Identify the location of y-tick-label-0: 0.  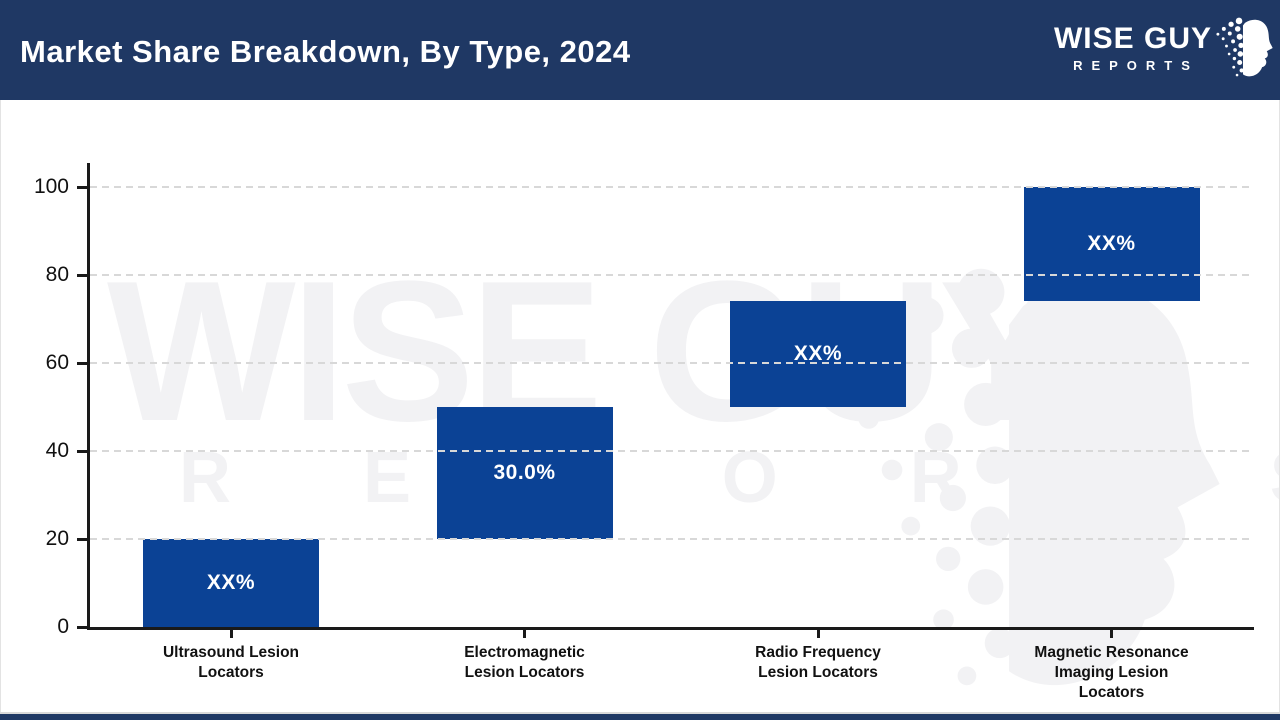
(63, 626).